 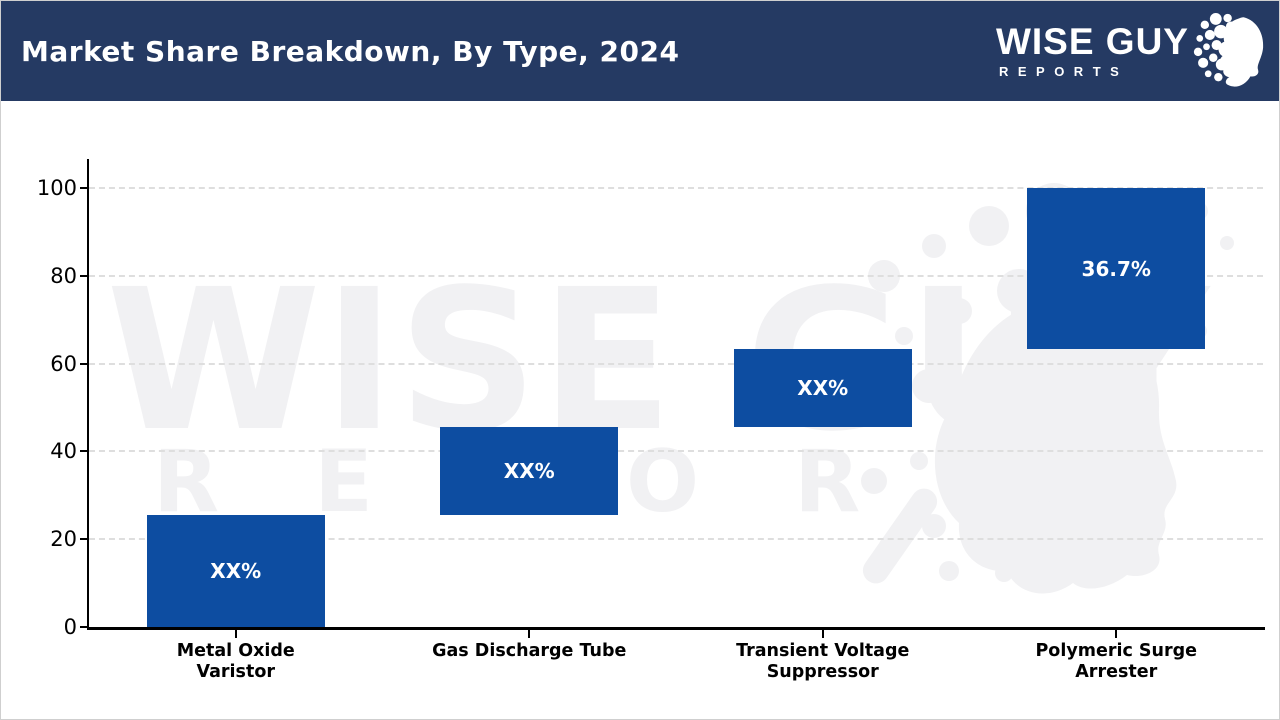 What do you see at coordinates (350, 51) in the screenshot?
I see `page-title: Market Share Breakdown, By Type, 2024` at bounding box center [350, 51].